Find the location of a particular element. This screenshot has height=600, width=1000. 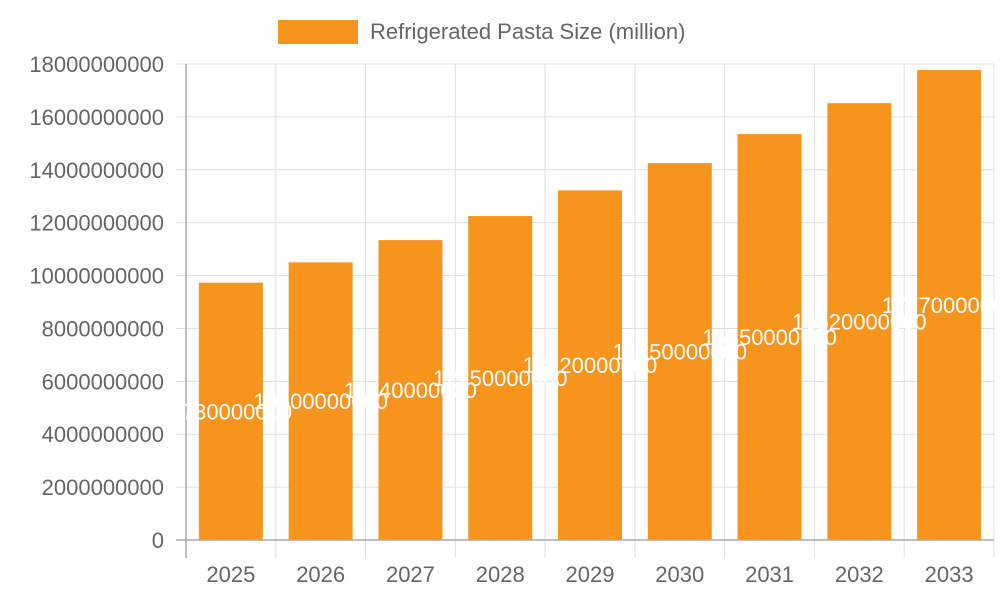

data-label: 9730000000 is located at coordinates (231, 411).